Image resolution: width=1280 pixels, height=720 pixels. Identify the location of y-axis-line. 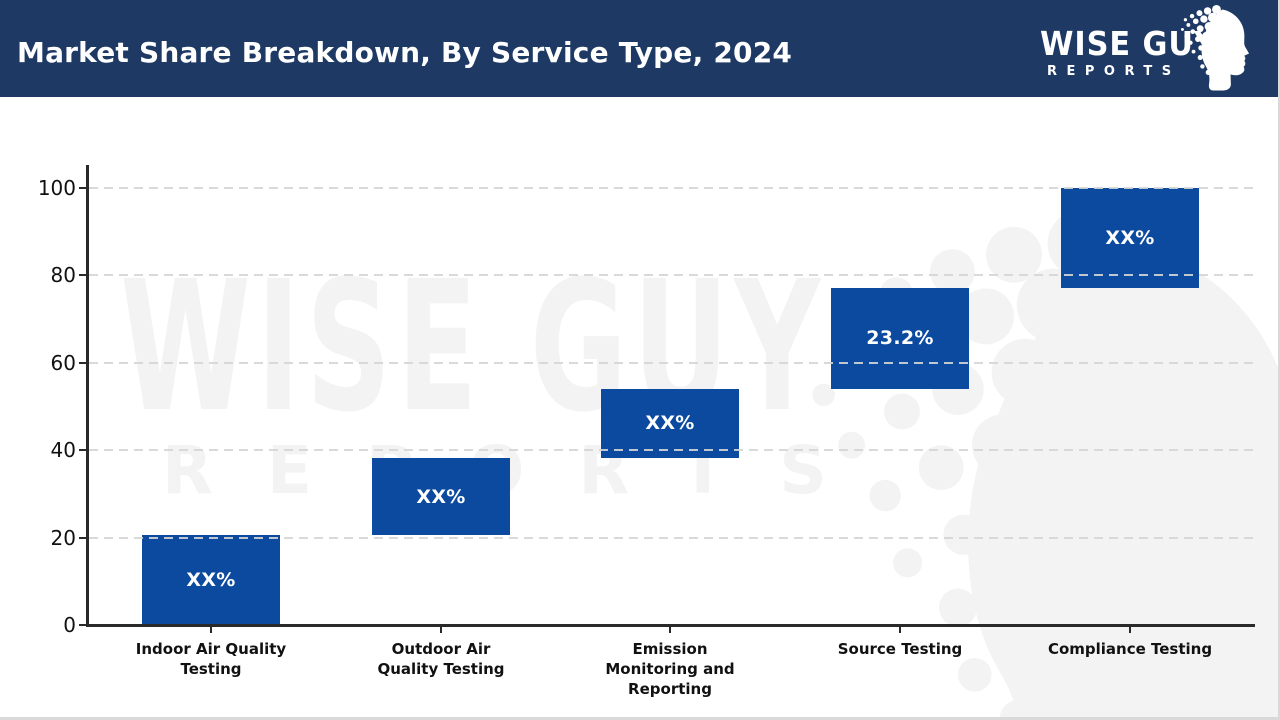
(87, 396).